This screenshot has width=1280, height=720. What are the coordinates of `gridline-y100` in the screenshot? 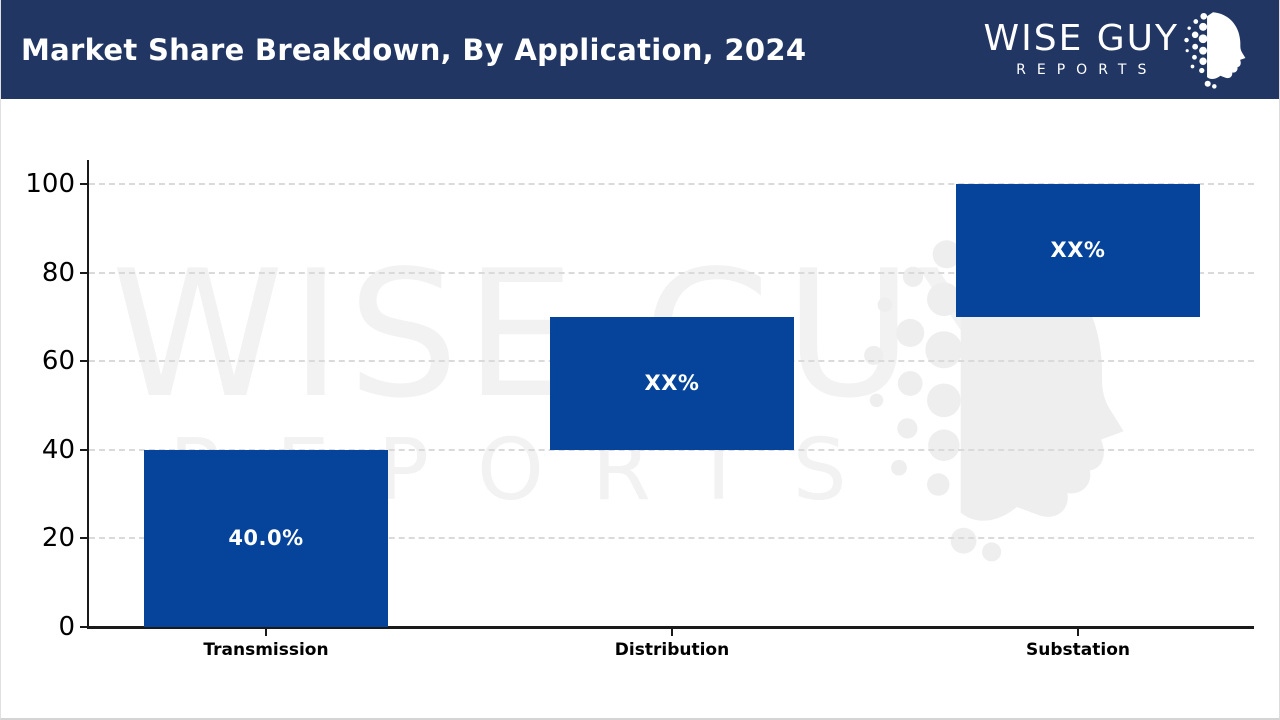 It's located at (671, 184).